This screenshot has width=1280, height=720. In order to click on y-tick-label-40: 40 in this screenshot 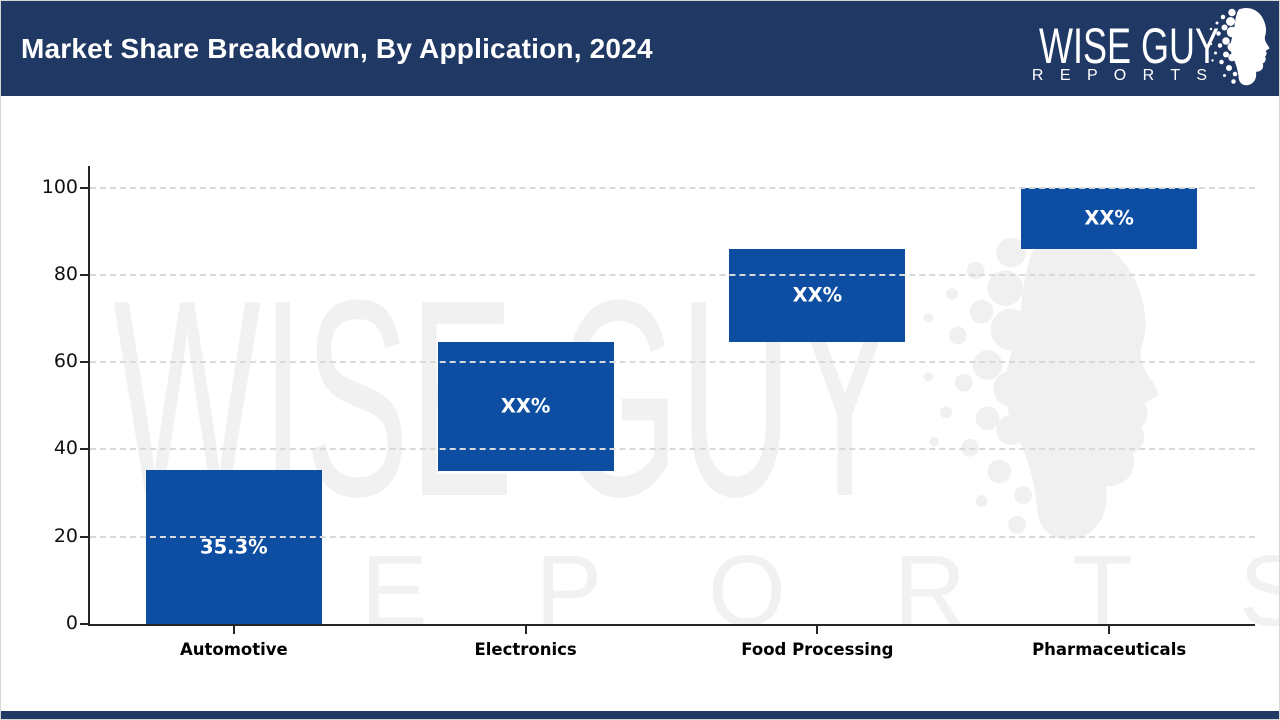, I will do `click(65, 448)`.